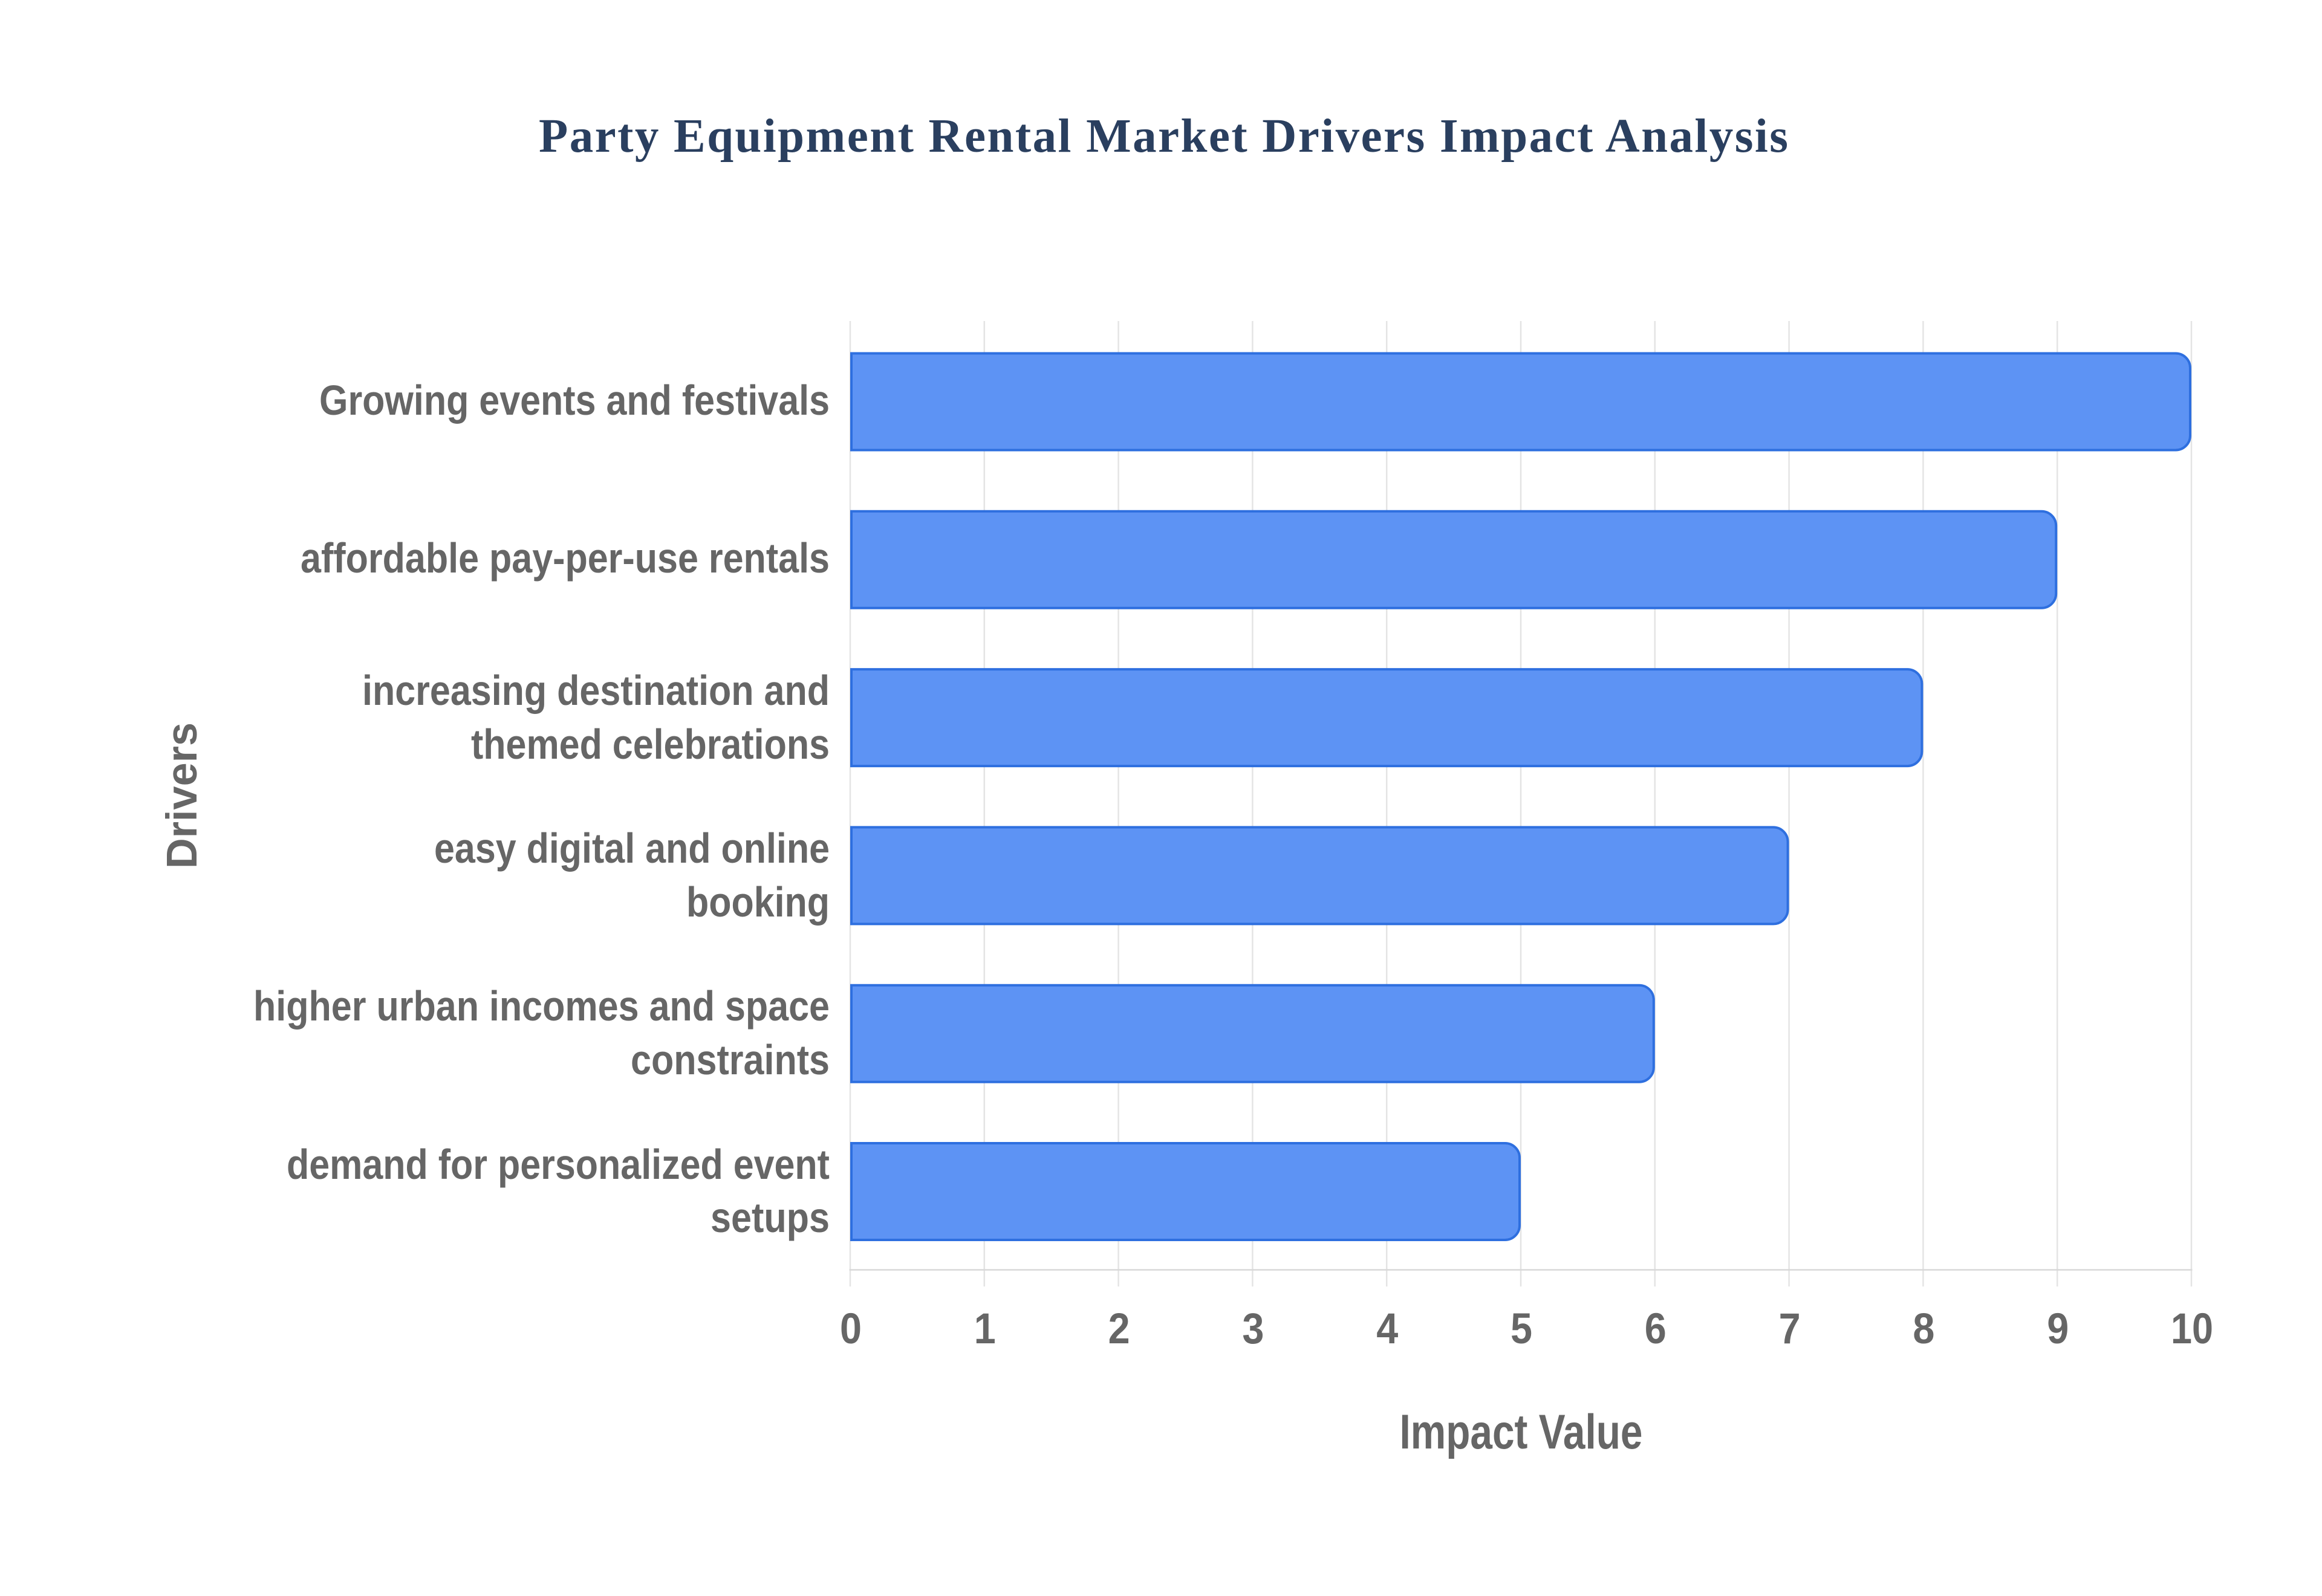 The width and height of the screenshot is (2322, 1596). Describe the element at coordinates (1119, 1329) in the screenshot. I see `svg-text: 2` at that location.